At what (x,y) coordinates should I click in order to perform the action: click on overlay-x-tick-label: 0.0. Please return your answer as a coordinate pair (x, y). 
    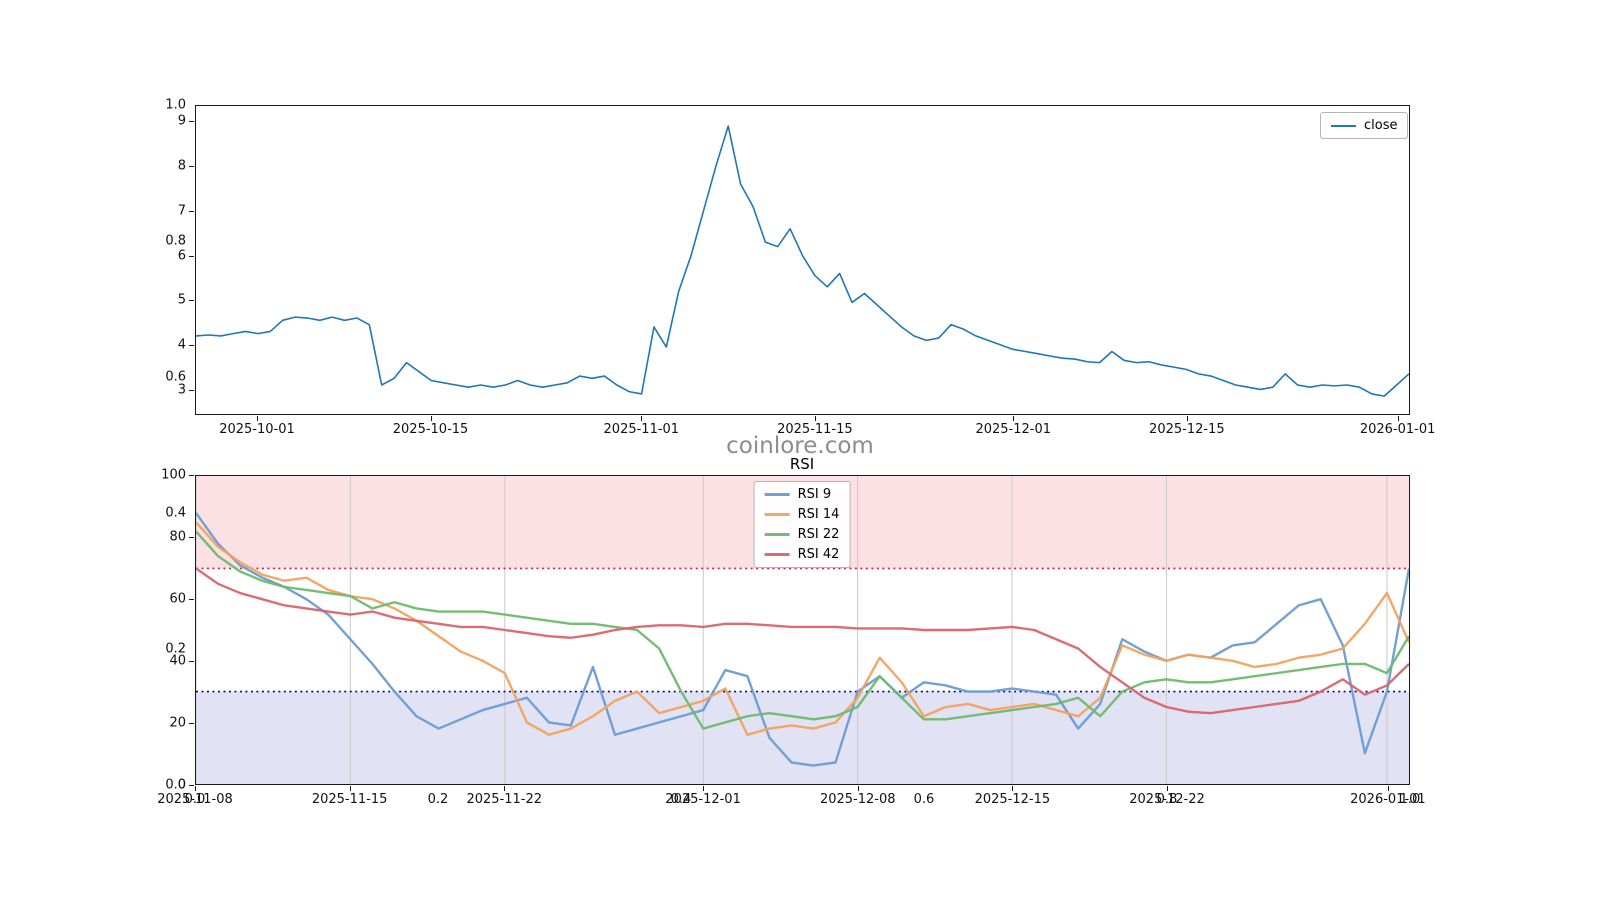
    Looking at the image, I should click on (195, 799).